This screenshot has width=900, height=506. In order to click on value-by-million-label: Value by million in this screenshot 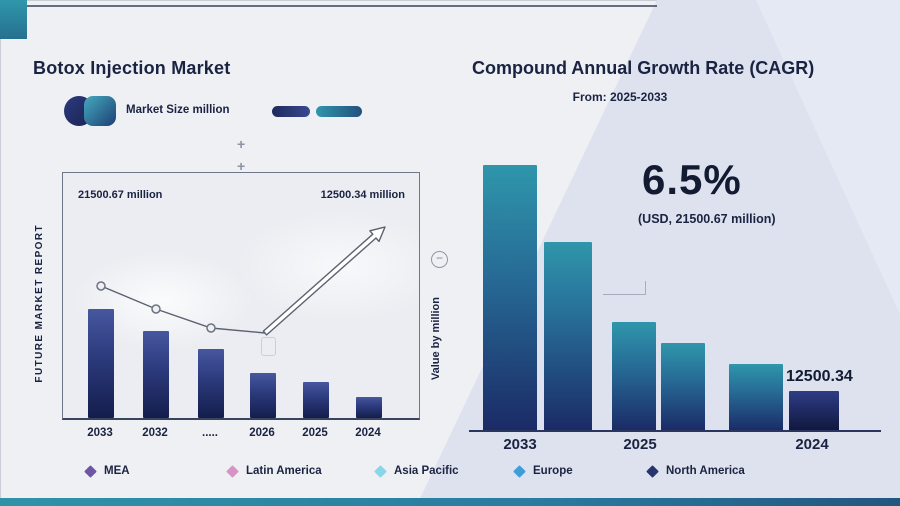, I will do `click(436, 339)`.